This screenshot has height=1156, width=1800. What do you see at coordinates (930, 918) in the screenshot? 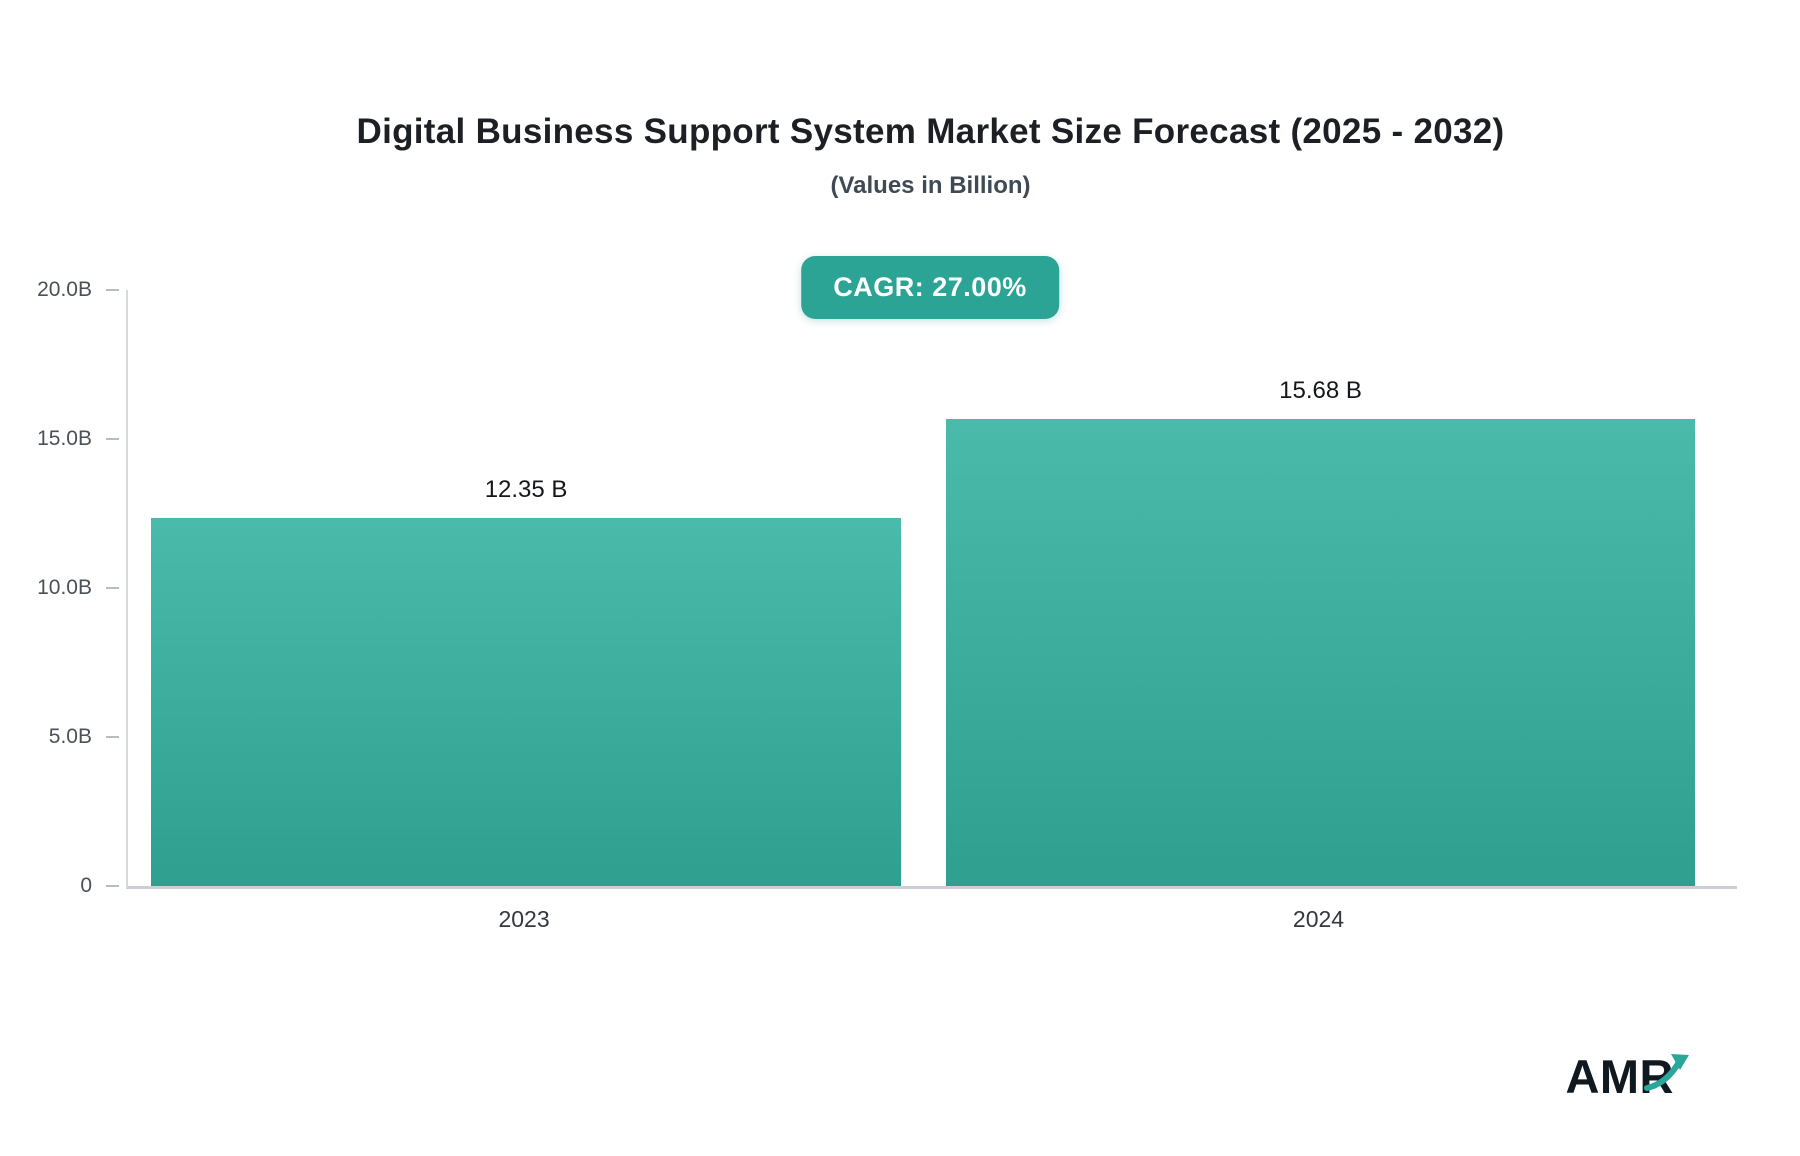
I see `x-axis-labels: 2023 2024` at bounding box center [930, 918].